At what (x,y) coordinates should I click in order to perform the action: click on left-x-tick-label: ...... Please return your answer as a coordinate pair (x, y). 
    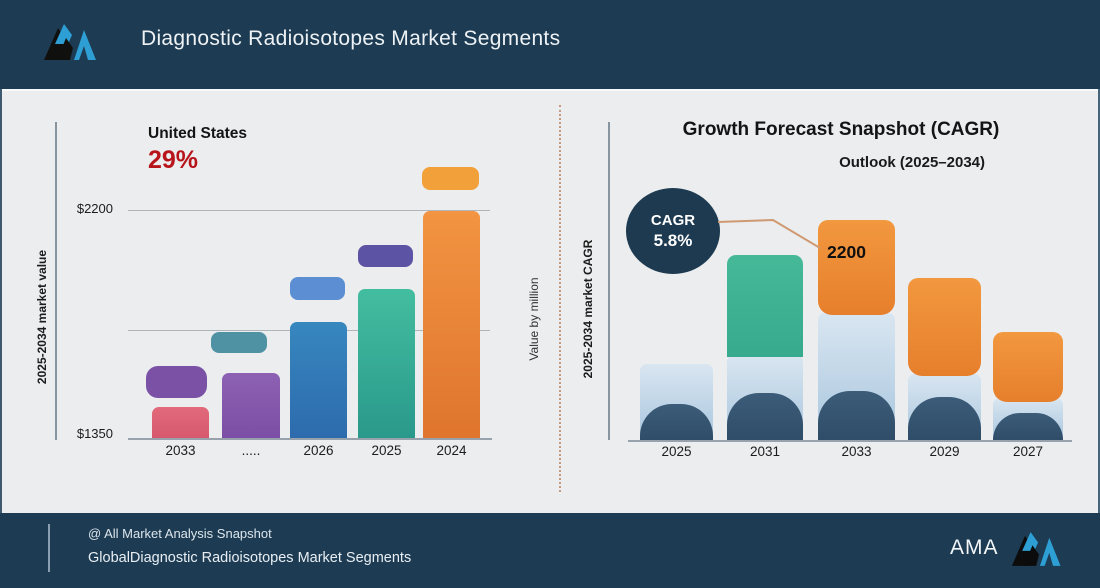
    Looking at the image, I should click on (251, 450).